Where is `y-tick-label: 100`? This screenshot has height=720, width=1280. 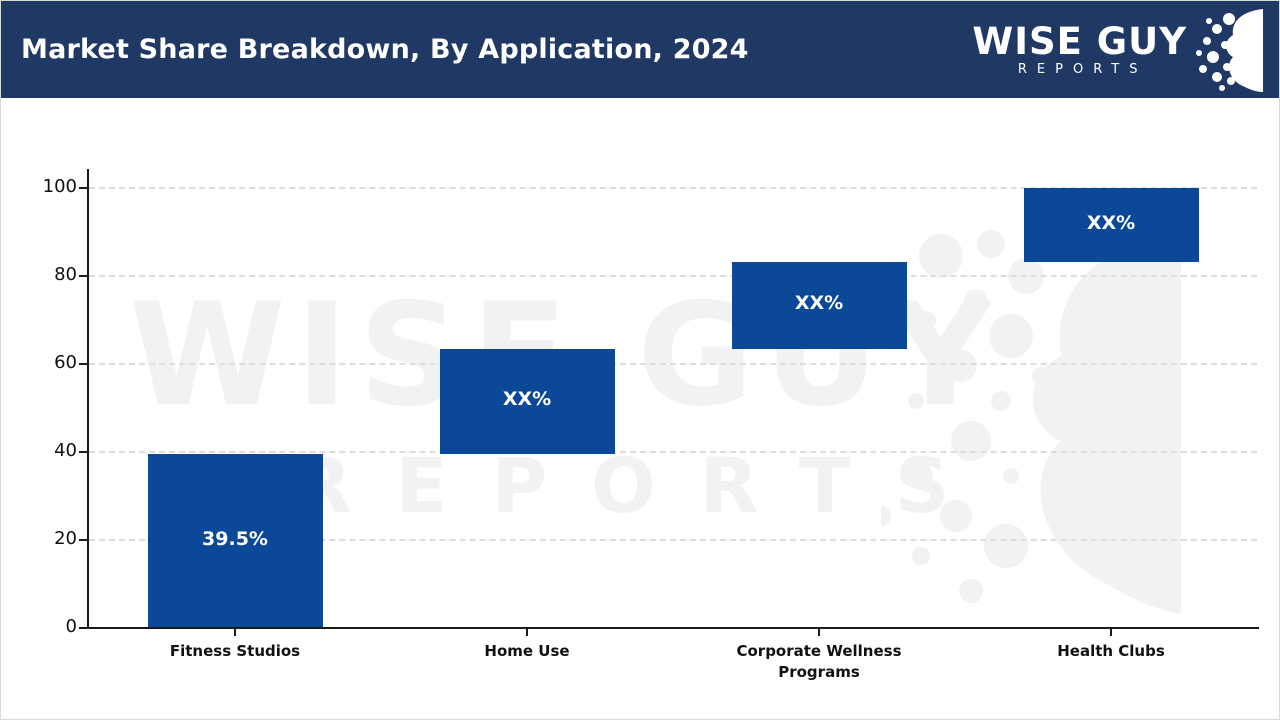 y-tick-label: 100 is located at coordinates (59, 186).